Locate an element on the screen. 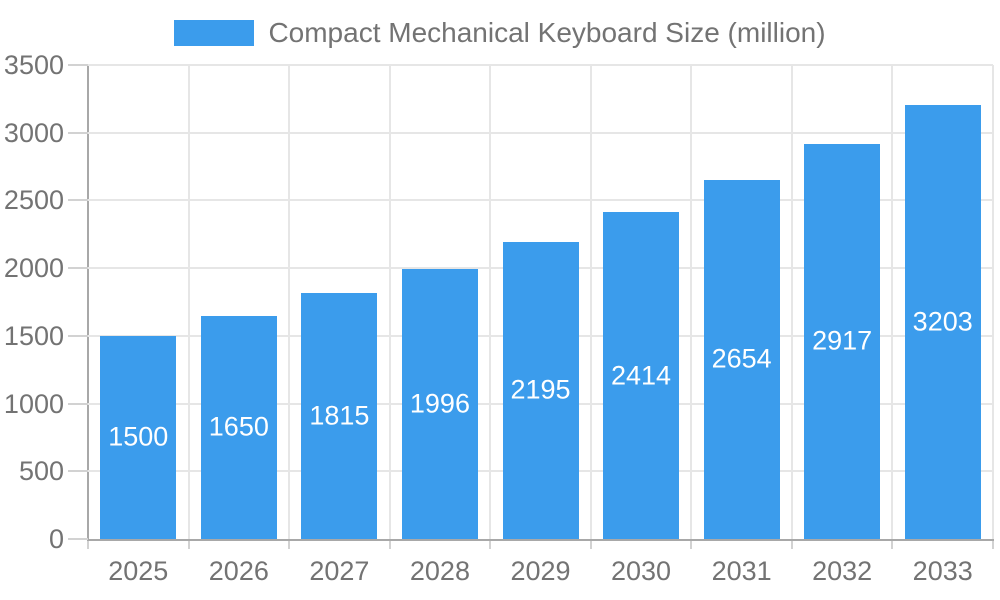  bar-value-label: 2414 is located at coordinates (641, 375).